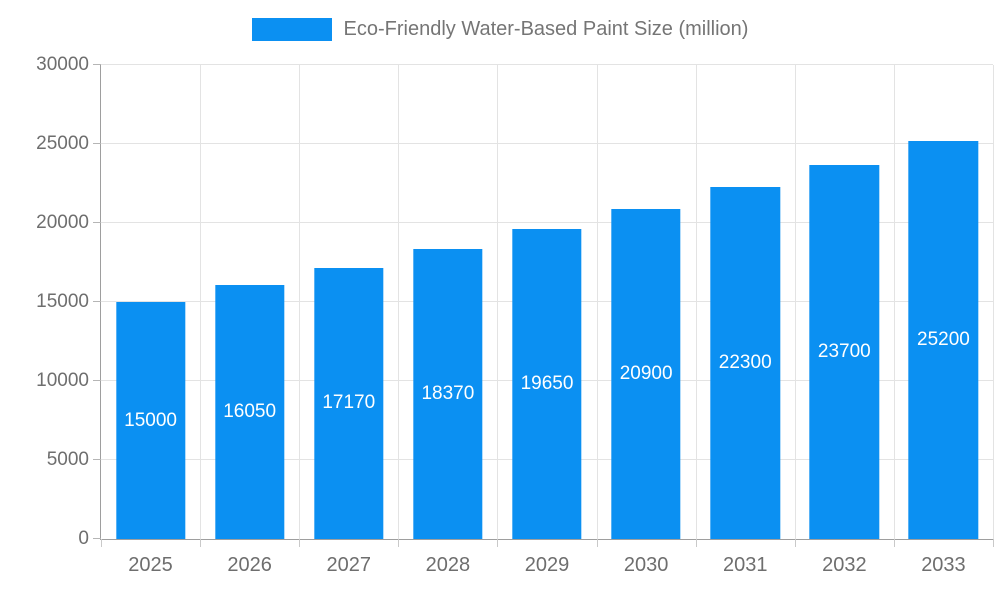 Image resolution: width=1000 pixels, height=600 pixels. I want to click on bar-value-label: 18370, so click(448, 393).